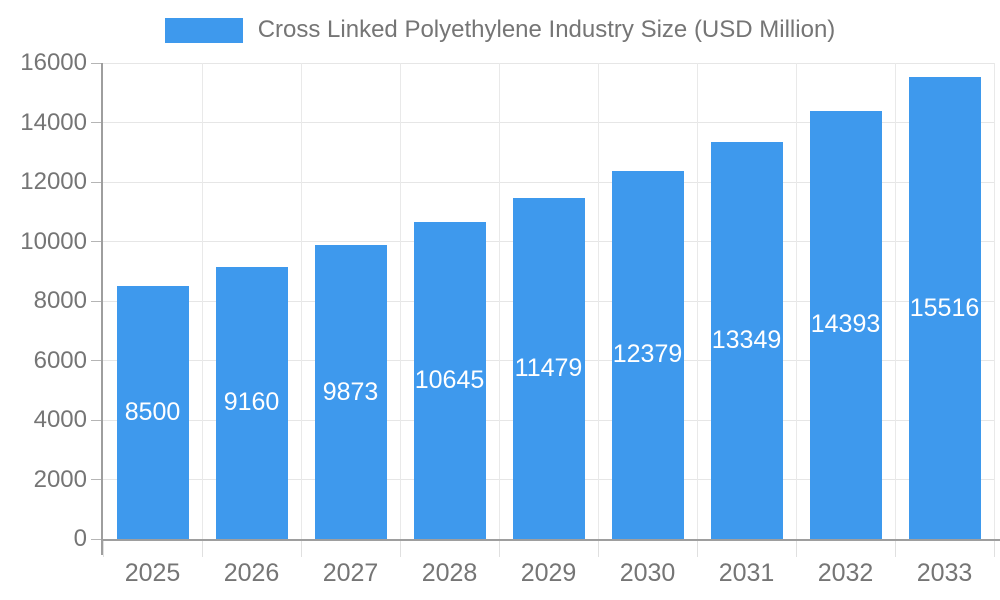 The image size is (1000, 600). I want to click on y-axis-tick-label: 6000, so click(60, 360).